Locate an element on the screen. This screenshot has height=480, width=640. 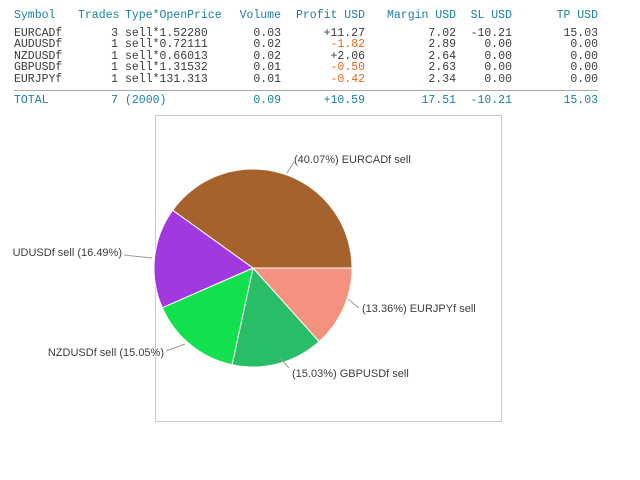
column-header-volume: Volume is located at coordinates (260, 15).